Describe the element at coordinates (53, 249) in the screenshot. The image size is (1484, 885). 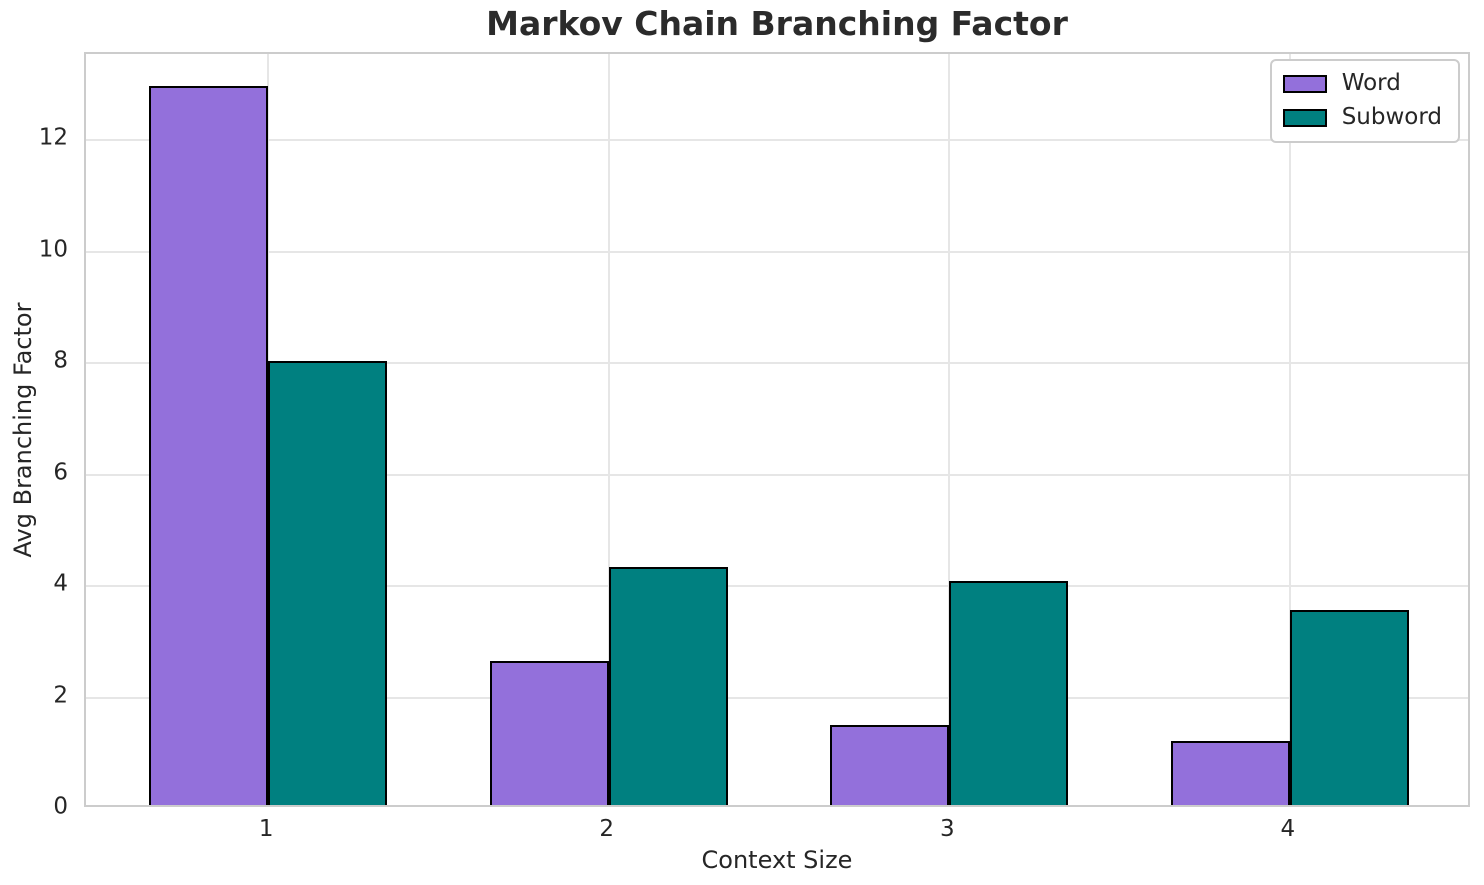
I see `y-tick-label: 10` at that location.